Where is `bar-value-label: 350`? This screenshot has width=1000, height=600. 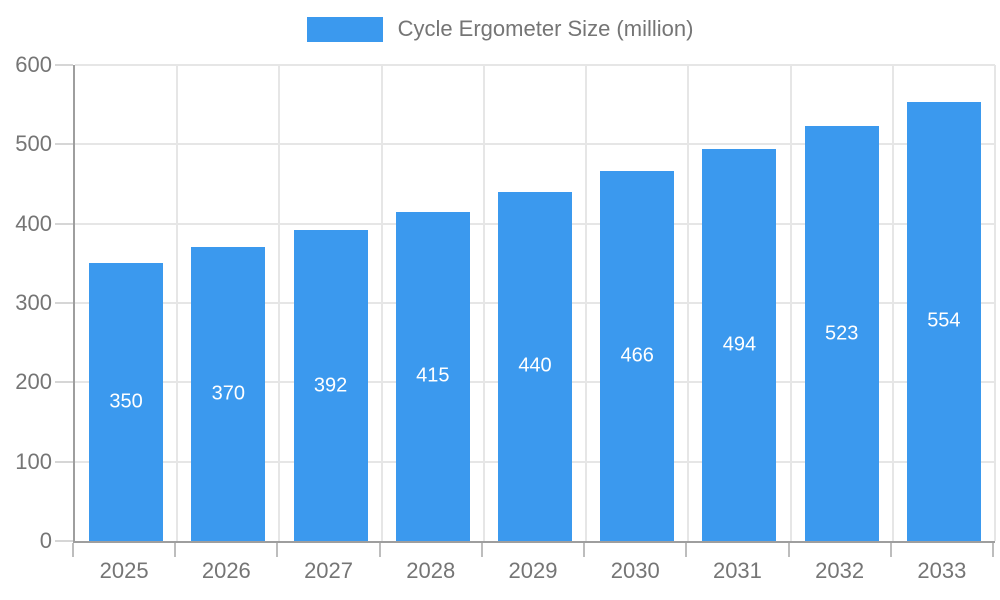 bar-value-label: 350 is located at coordinates (126, 401).